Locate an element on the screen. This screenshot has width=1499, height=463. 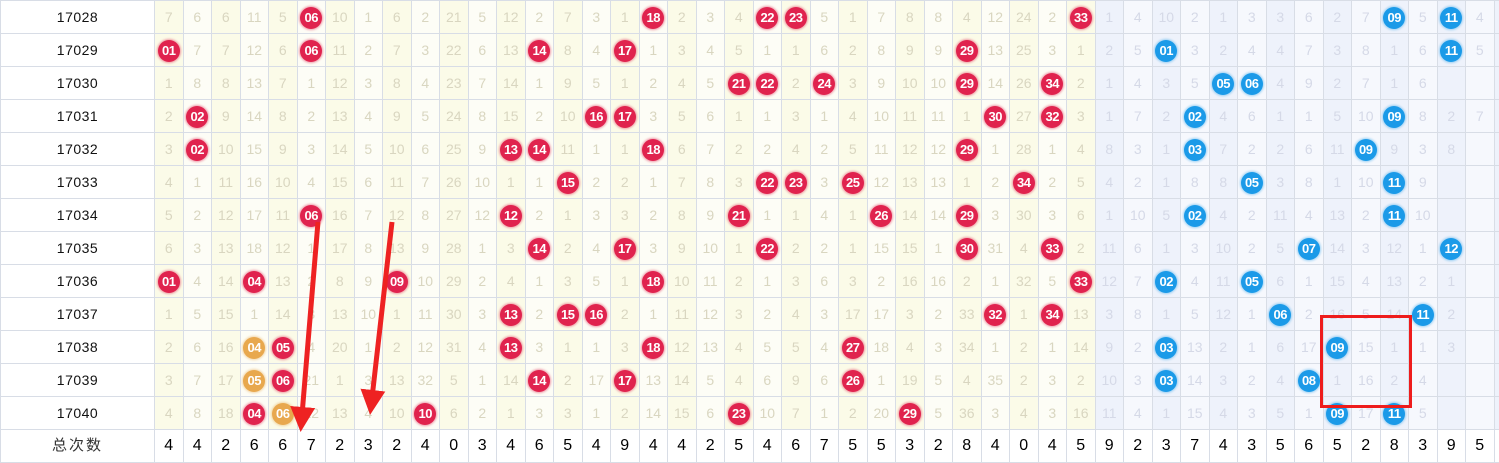
cell-b-3: 4 is located at coordinates (1195, 281).